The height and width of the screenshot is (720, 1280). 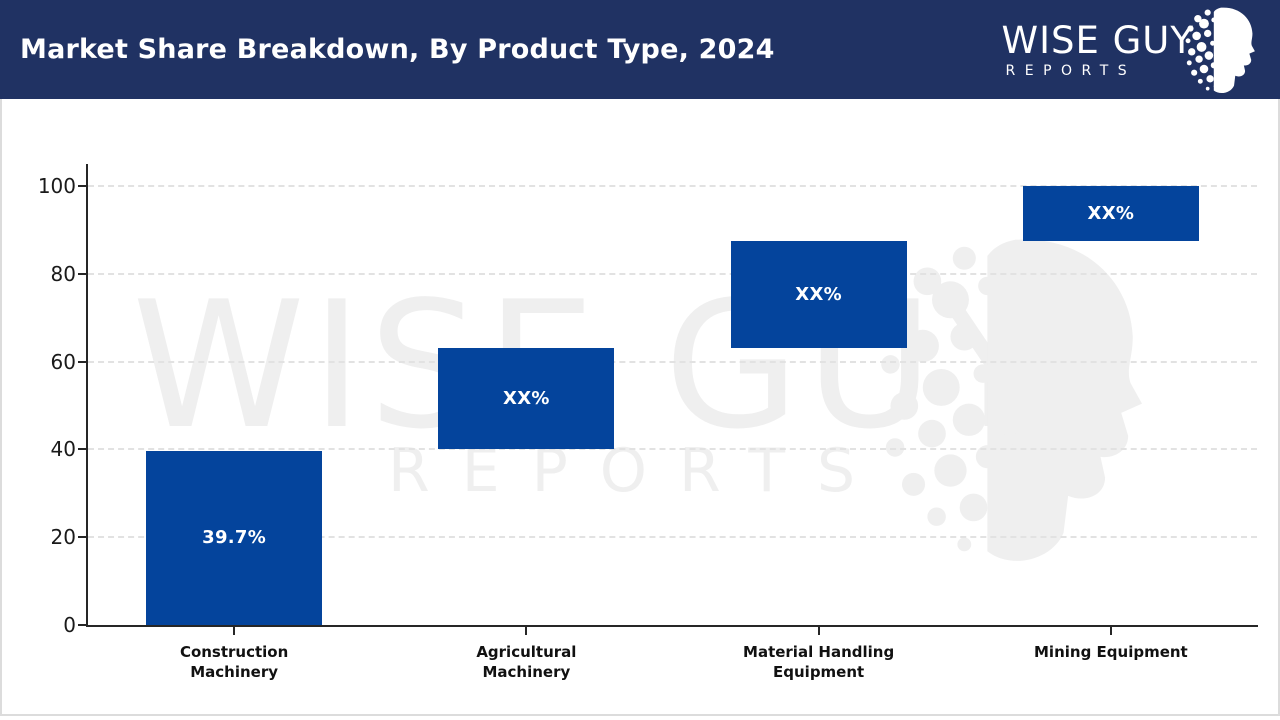 I want to click on logo-subtitle-text: REPORTS, so click(x=1071, y=70).